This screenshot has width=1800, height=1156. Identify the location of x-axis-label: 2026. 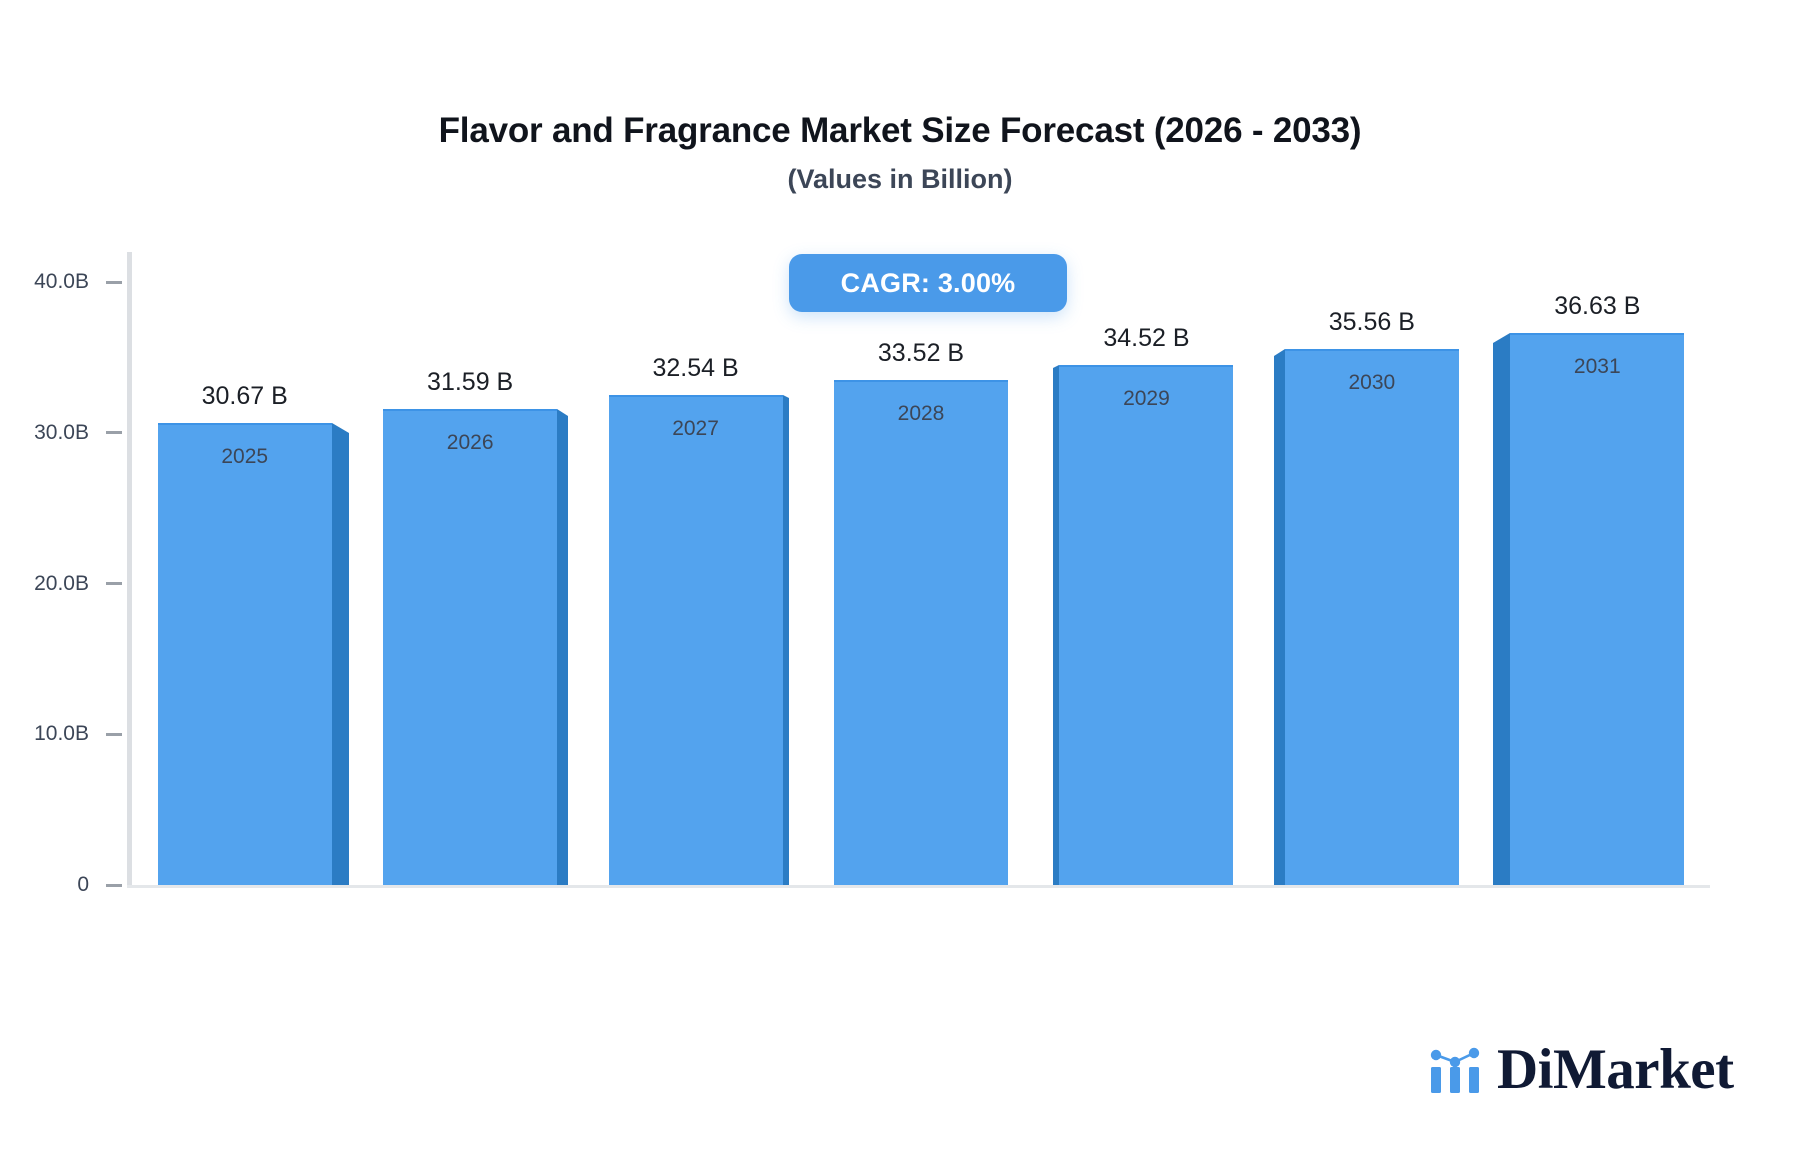
(470, 442).